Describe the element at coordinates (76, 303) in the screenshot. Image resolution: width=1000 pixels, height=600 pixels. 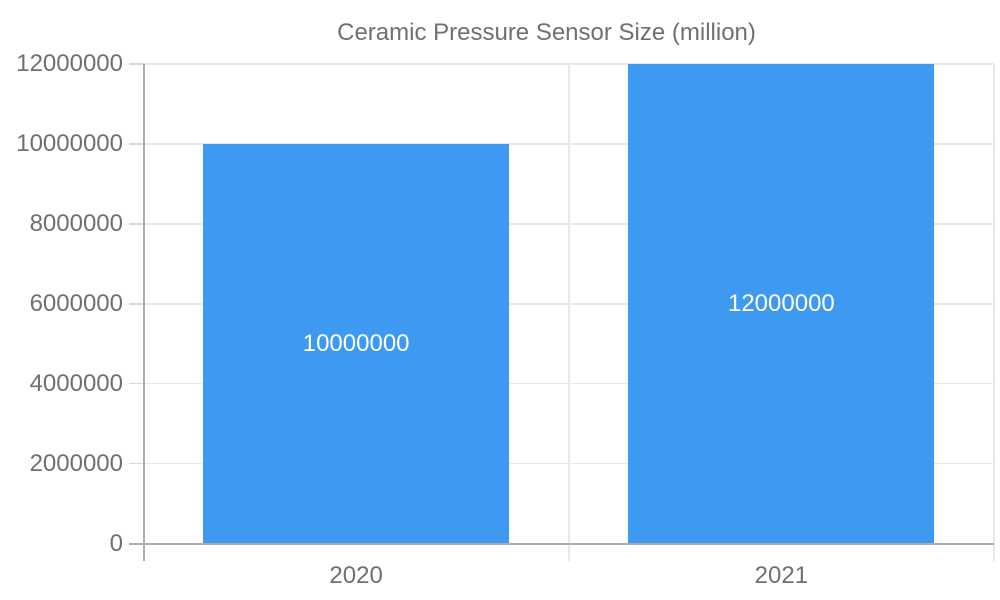
I see `y-axis-tick-label: 6000000` at that location.